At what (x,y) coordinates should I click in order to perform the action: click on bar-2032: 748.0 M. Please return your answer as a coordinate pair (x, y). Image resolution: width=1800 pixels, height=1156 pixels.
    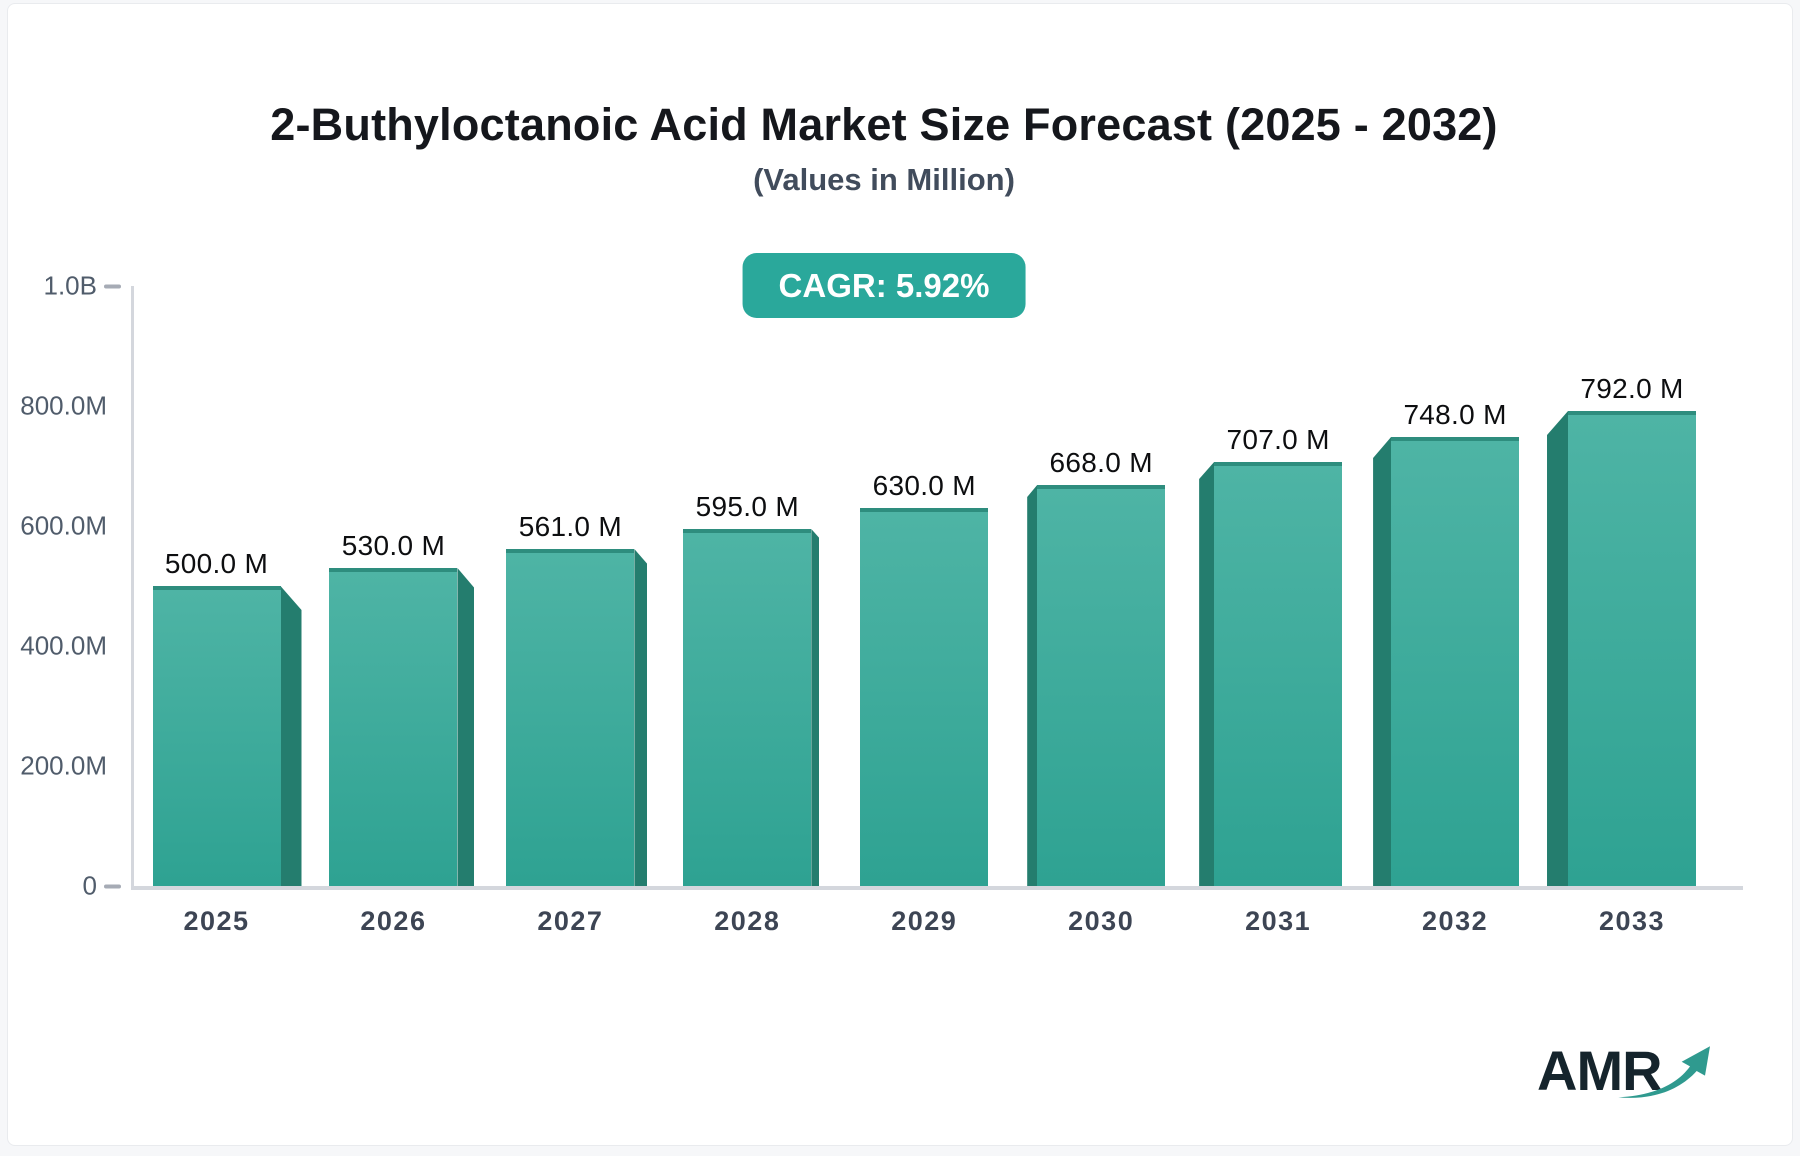
    Looking at the image, I should click on (1446, 642).